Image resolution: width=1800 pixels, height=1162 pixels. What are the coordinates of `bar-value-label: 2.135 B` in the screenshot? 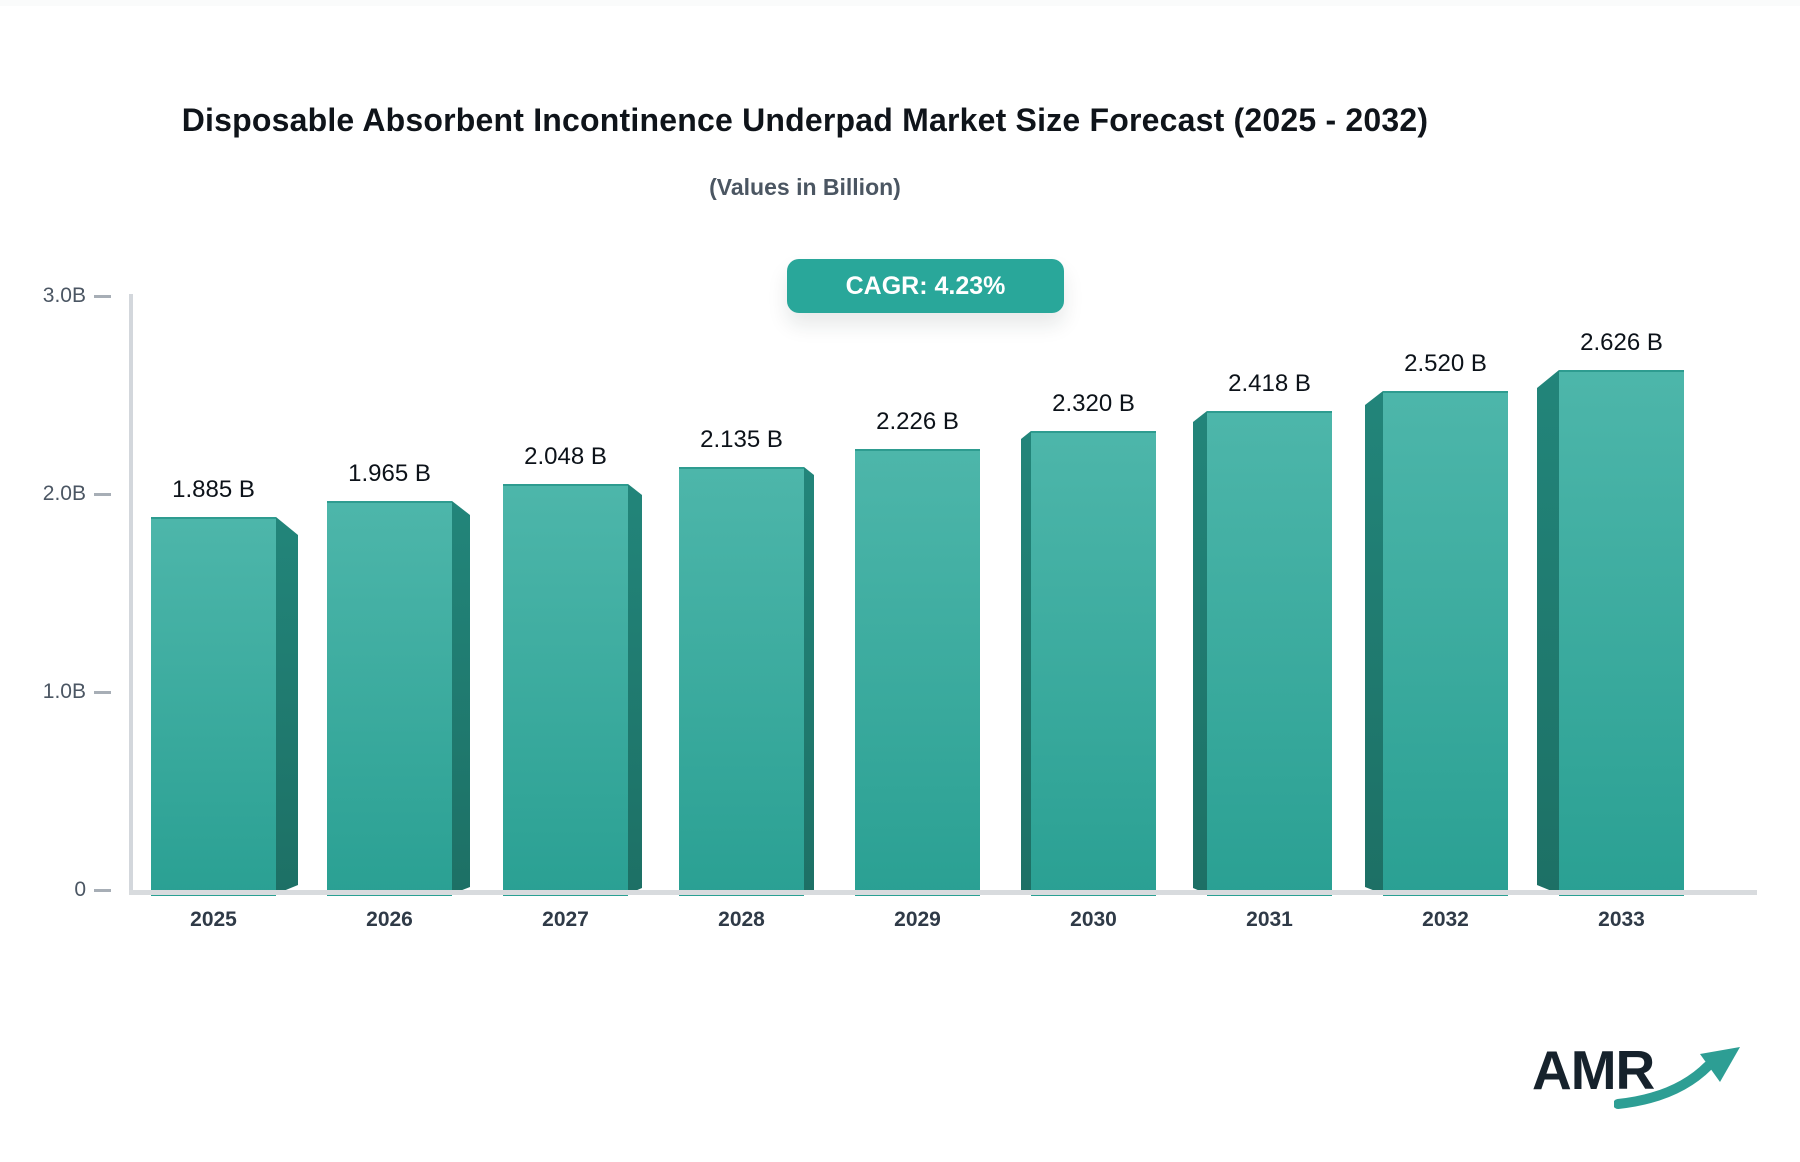 It's located at (741, 439).